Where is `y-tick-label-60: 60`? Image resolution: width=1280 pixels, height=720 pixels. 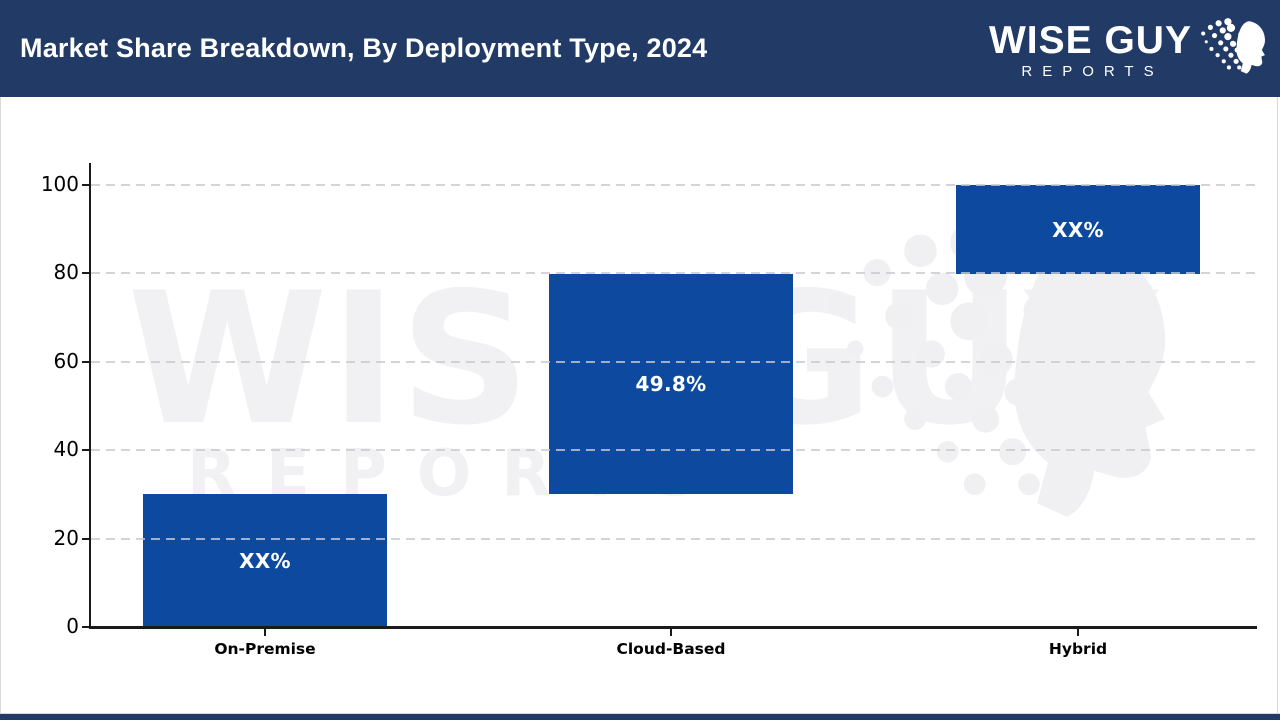 y-tick-label-60: 60 is located at coordinates (66, 360).